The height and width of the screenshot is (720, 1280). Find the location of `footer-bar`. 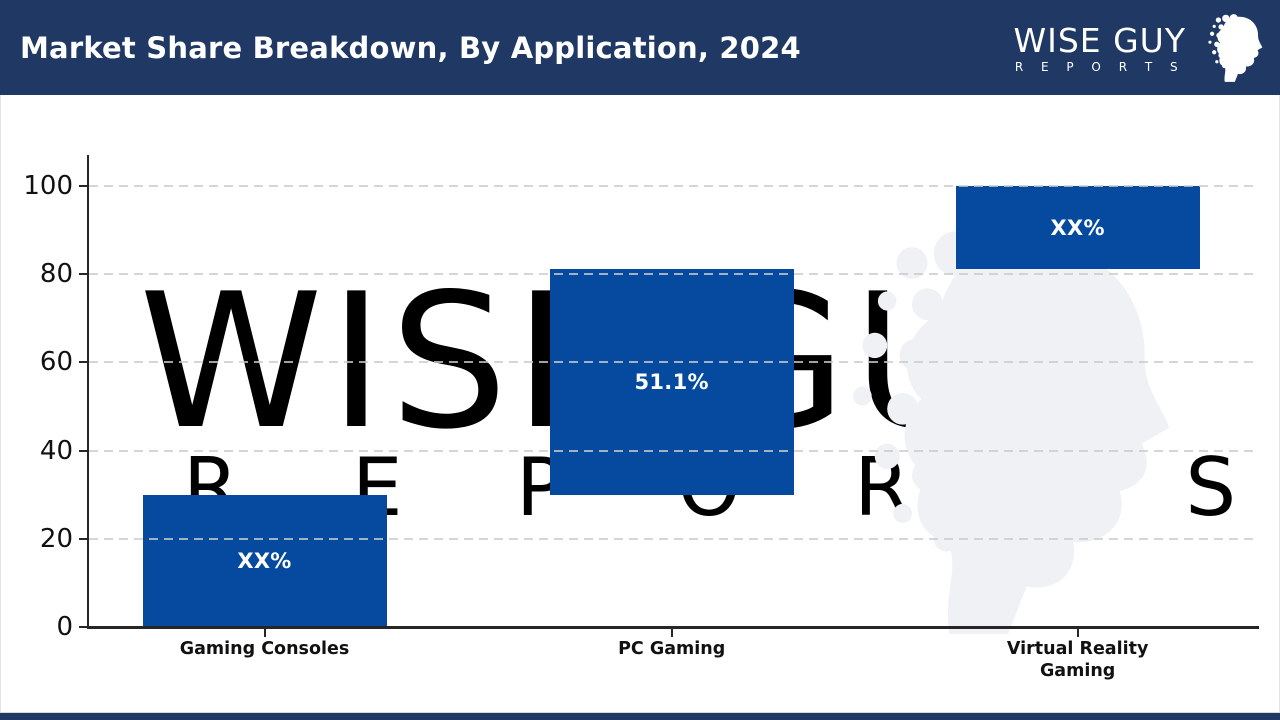

footer-bar is located at coordinates (640, 716).